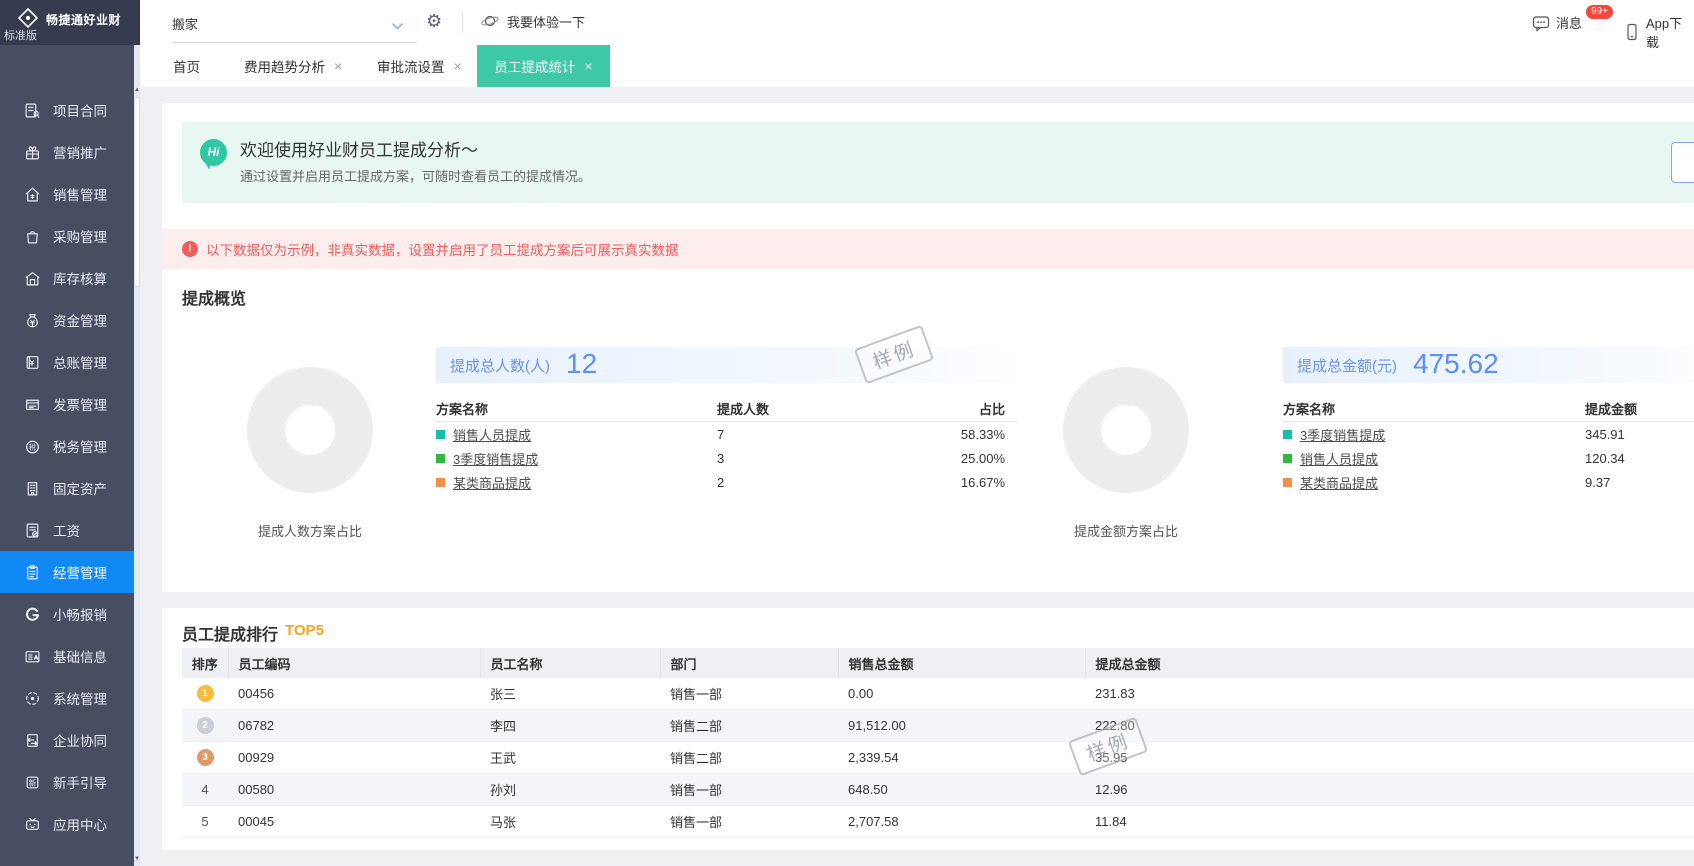  Describe the element at coordinates (190, 249) in the screenshot. I see `warning-icon: !` at that location.